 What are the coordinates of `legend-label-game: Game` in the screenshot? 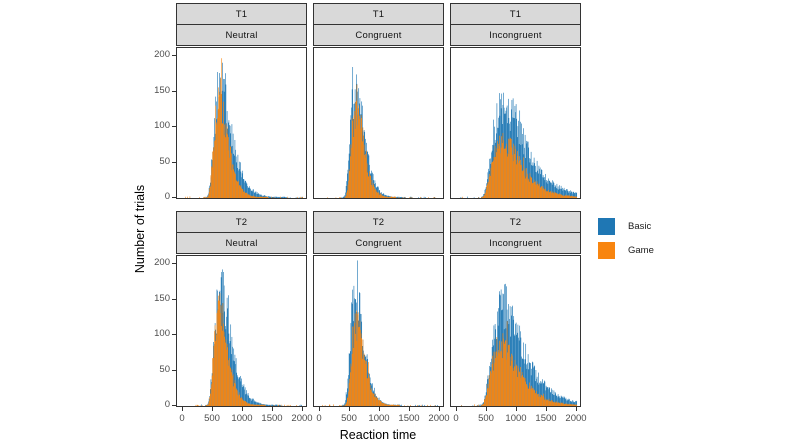 It's located at (641, 250).